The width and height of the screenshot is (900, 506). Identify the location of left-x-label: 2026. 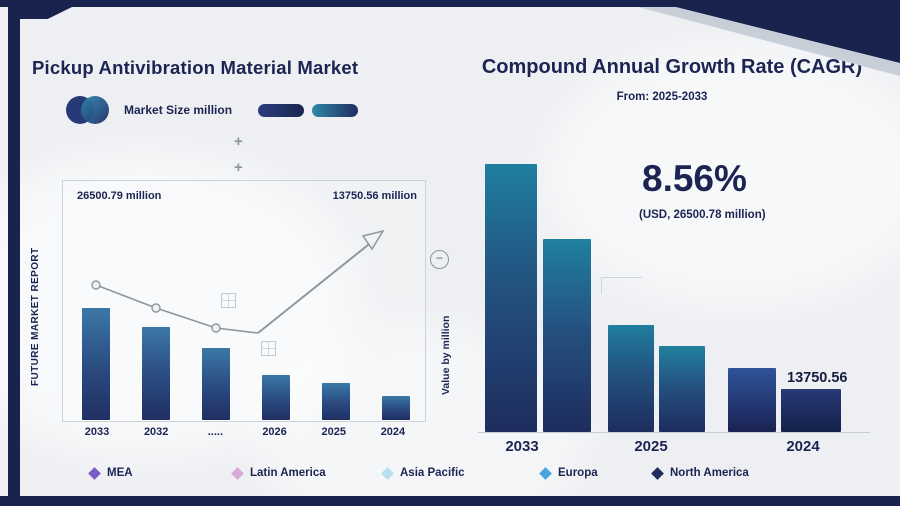
(274, 432).